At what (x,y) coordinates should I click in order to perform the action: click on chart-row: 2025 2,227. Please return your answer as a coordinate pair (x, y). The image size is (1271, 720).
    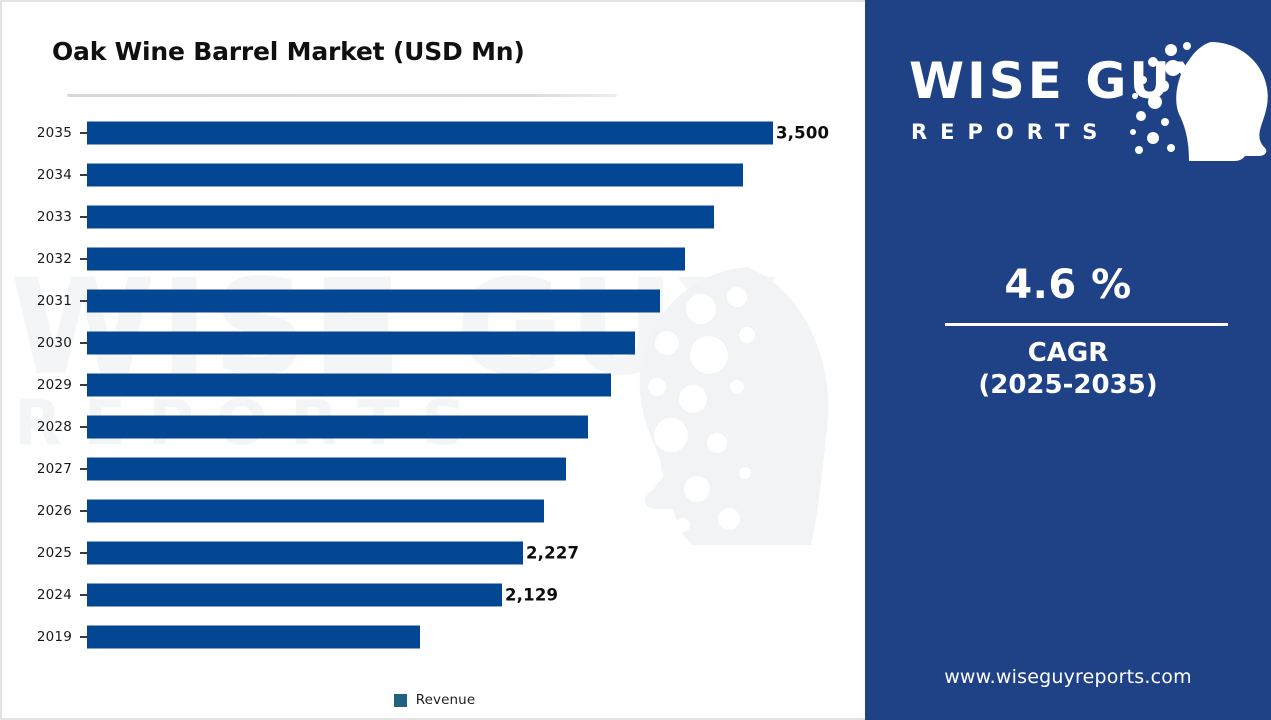
    Looking at the image, I should click on (433, 553).